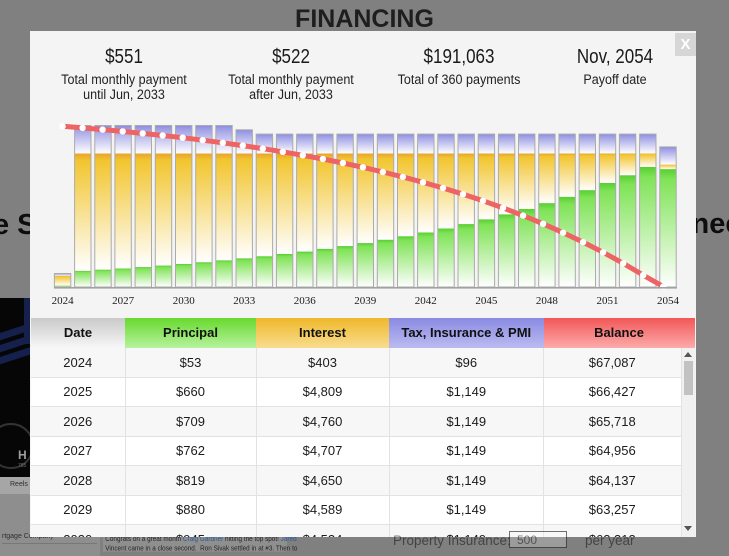  I want to click on svg-text: 2036, so click(305, 301).